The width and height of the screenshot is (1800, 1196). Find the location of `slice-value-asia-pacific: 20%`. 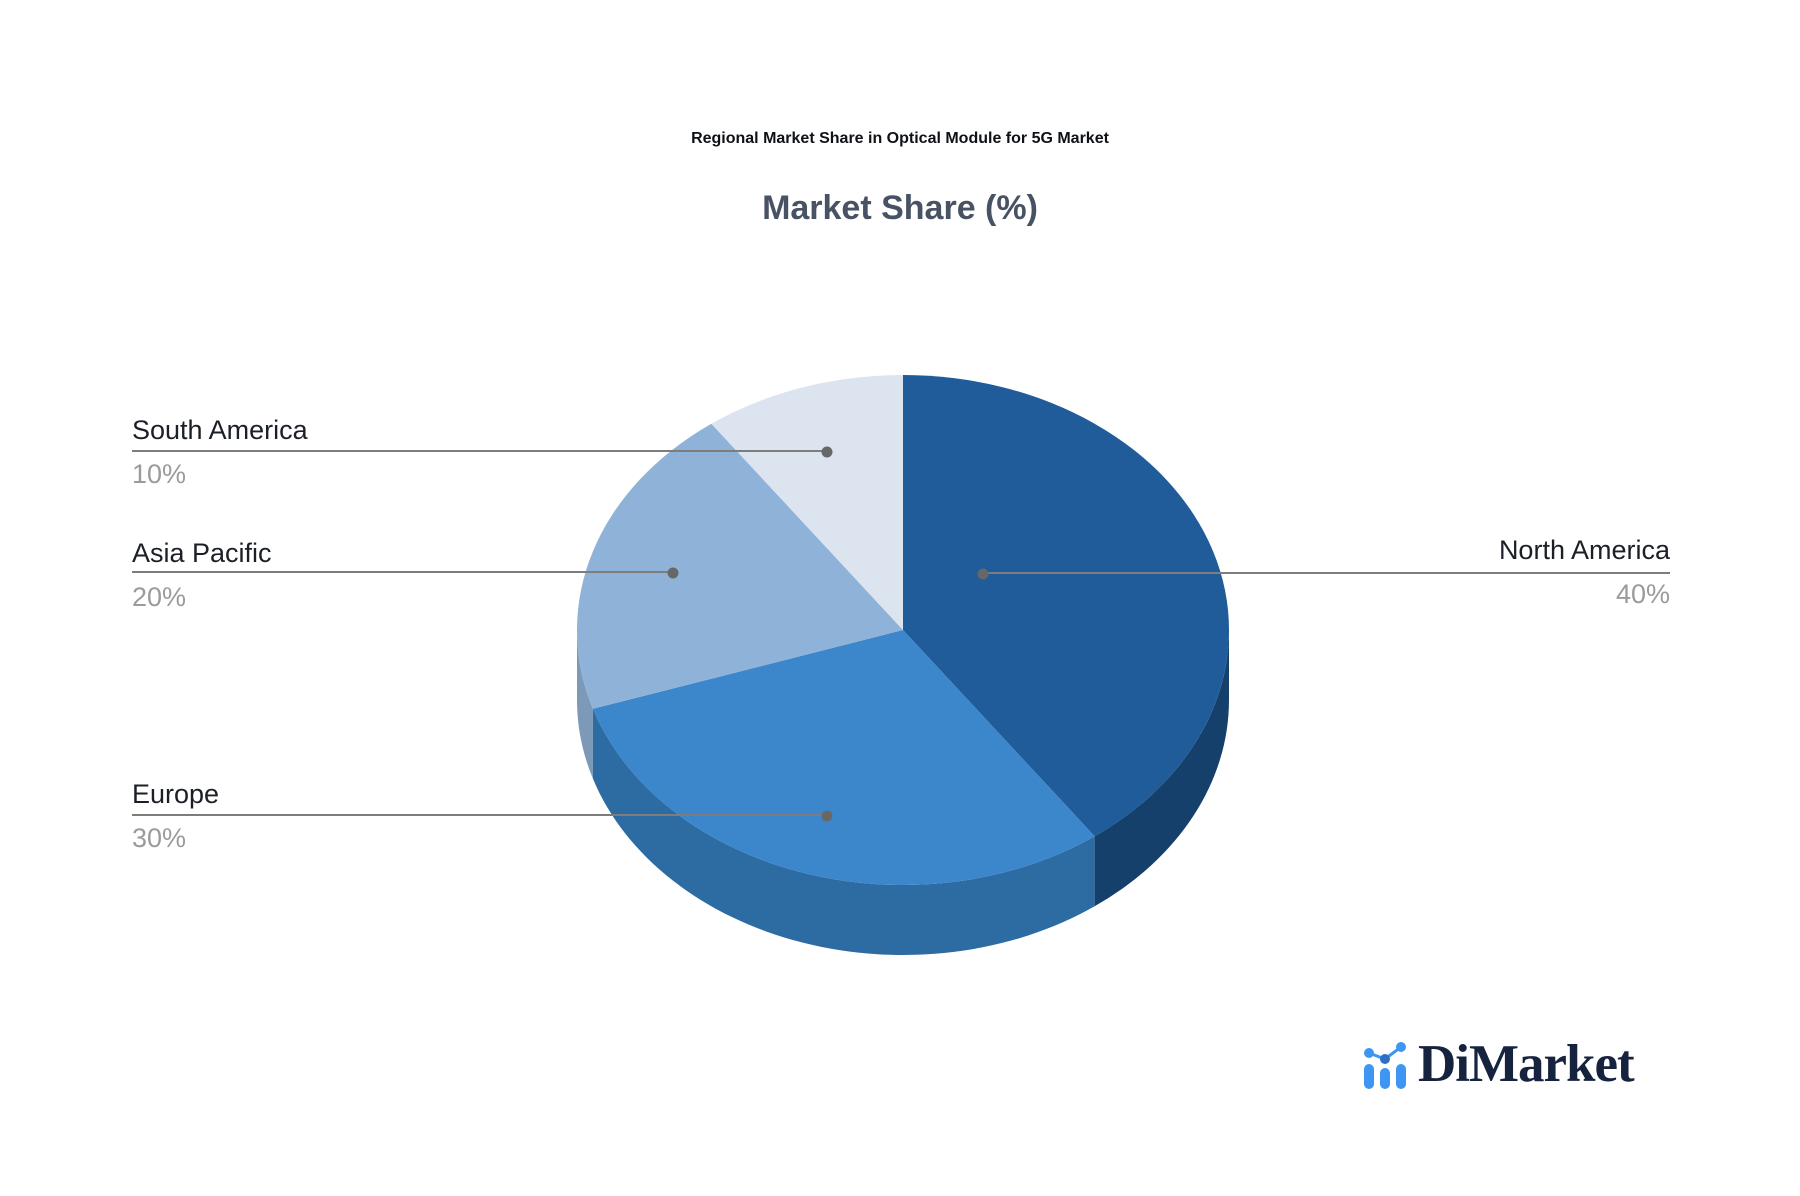

slice-value-asia-pacific: 20% is located at coordinates (159, 597).